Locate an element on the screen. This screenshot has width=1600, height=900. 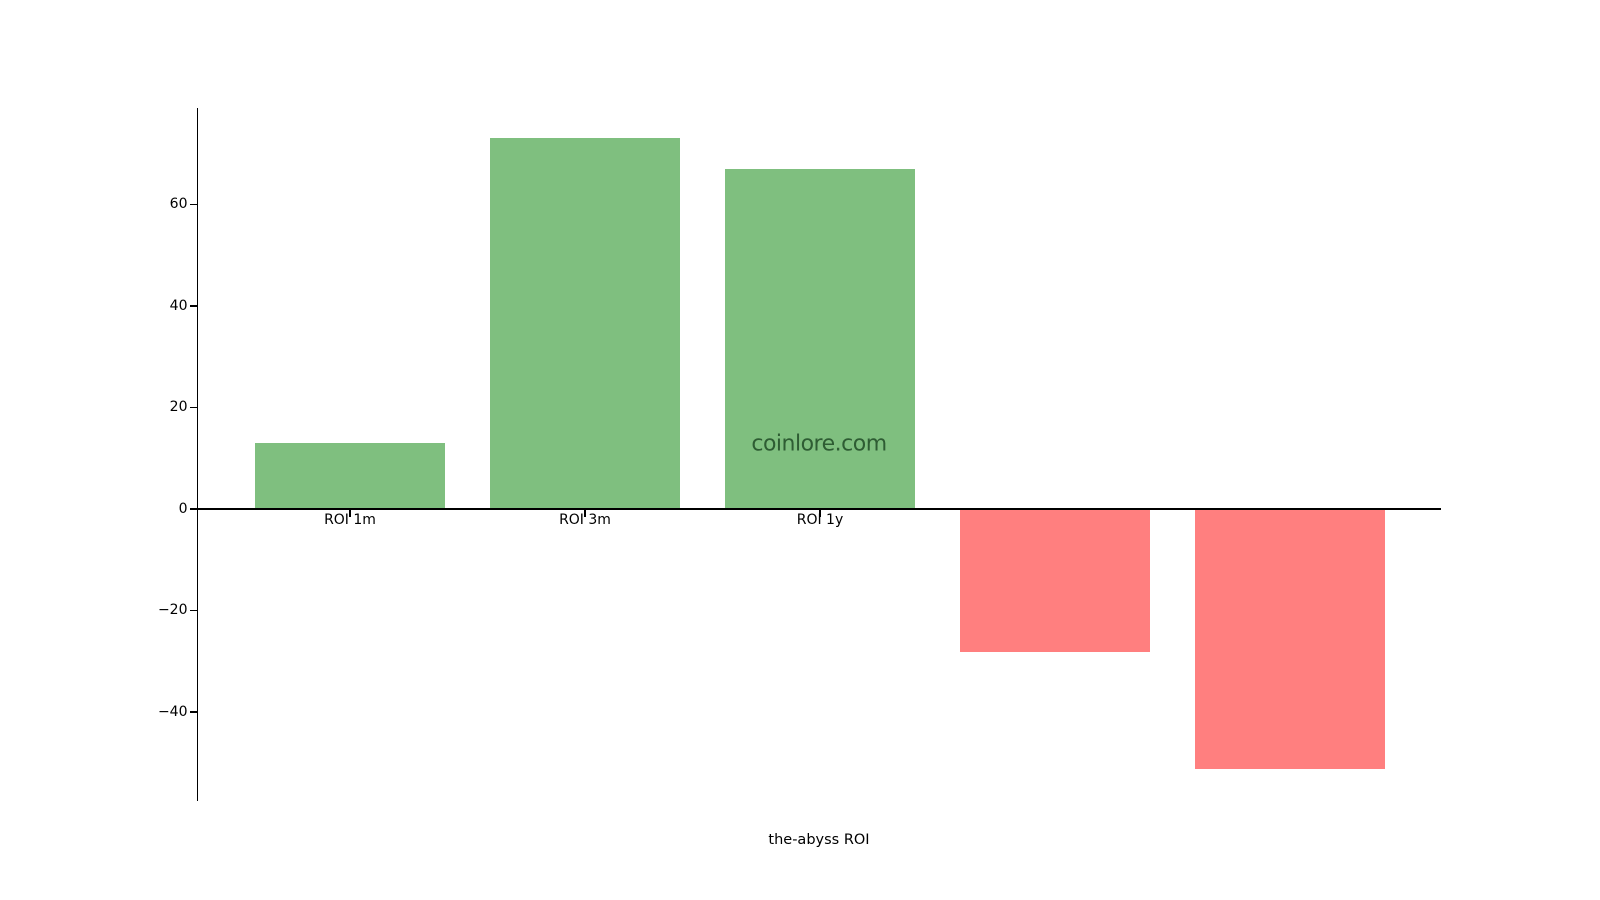
x-axis-zero-line is located at coordinates (818, 509).